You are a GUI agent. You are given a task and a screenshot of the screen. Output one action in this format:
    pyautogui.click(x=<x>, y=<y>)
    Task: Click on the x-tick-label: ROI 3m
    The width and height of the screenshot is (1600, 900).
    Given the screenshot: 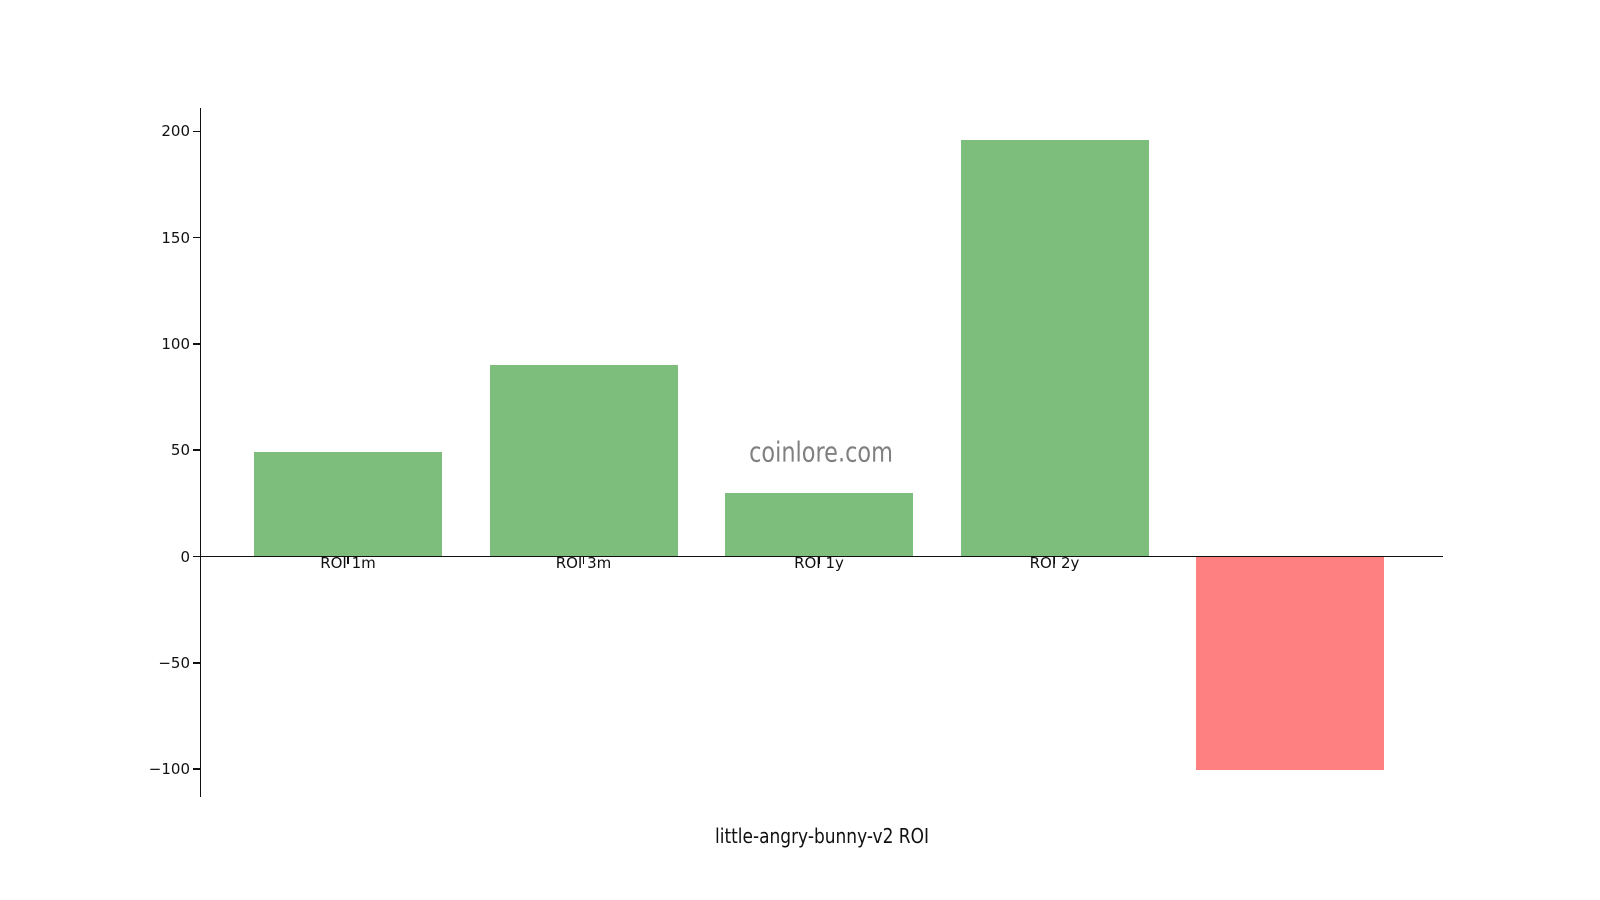 What is the action you would take?
    pyautogui.click(x=583, y=562)
    